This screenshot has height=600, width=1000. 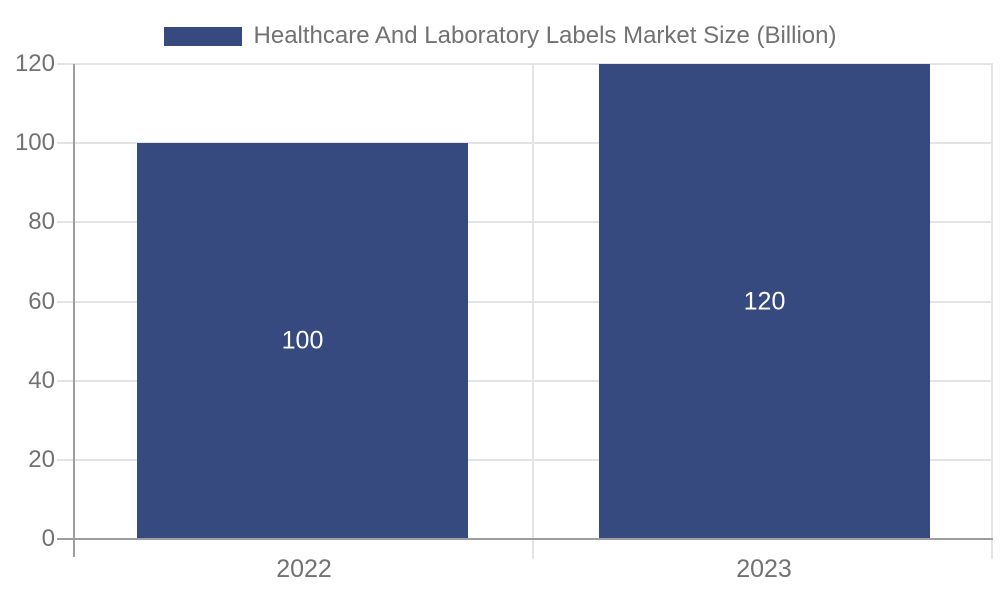 What do you see at coordinates (41, 301) in the screenshot?
I see `y-tick-label: 60` at bounding box center [41, 301].